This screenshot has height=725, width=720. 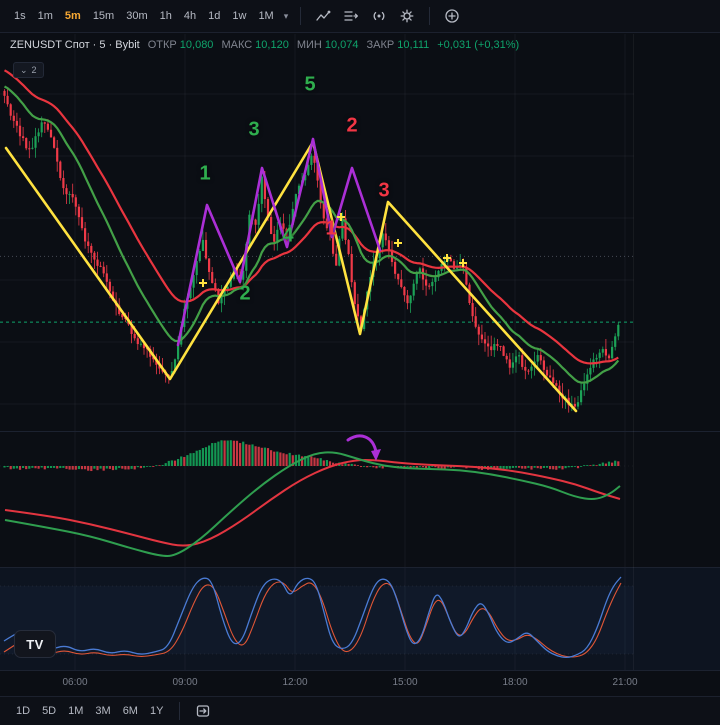 I want to click on chevron-down-icon: ⌄, so click(x=24, y=70).